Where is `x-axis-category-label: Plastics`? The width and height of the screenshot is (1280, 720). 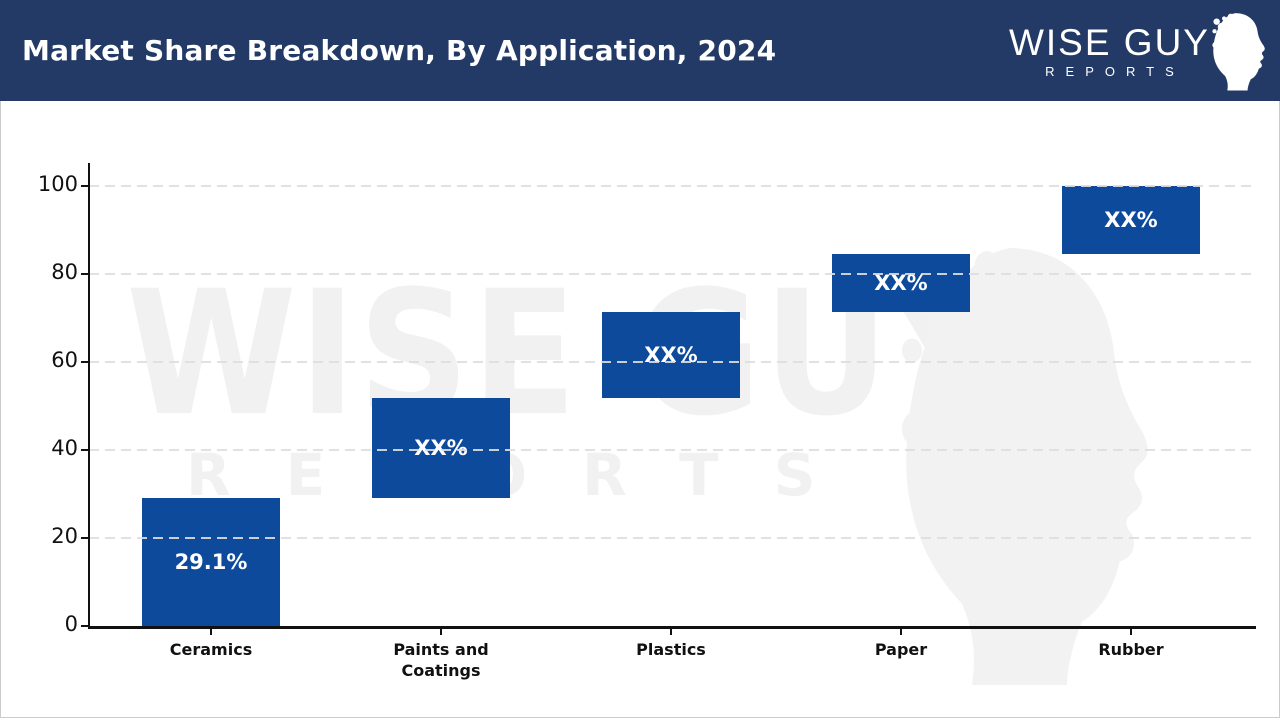
x-axis-category-label: Plastics is located at coordinates (671, 649).